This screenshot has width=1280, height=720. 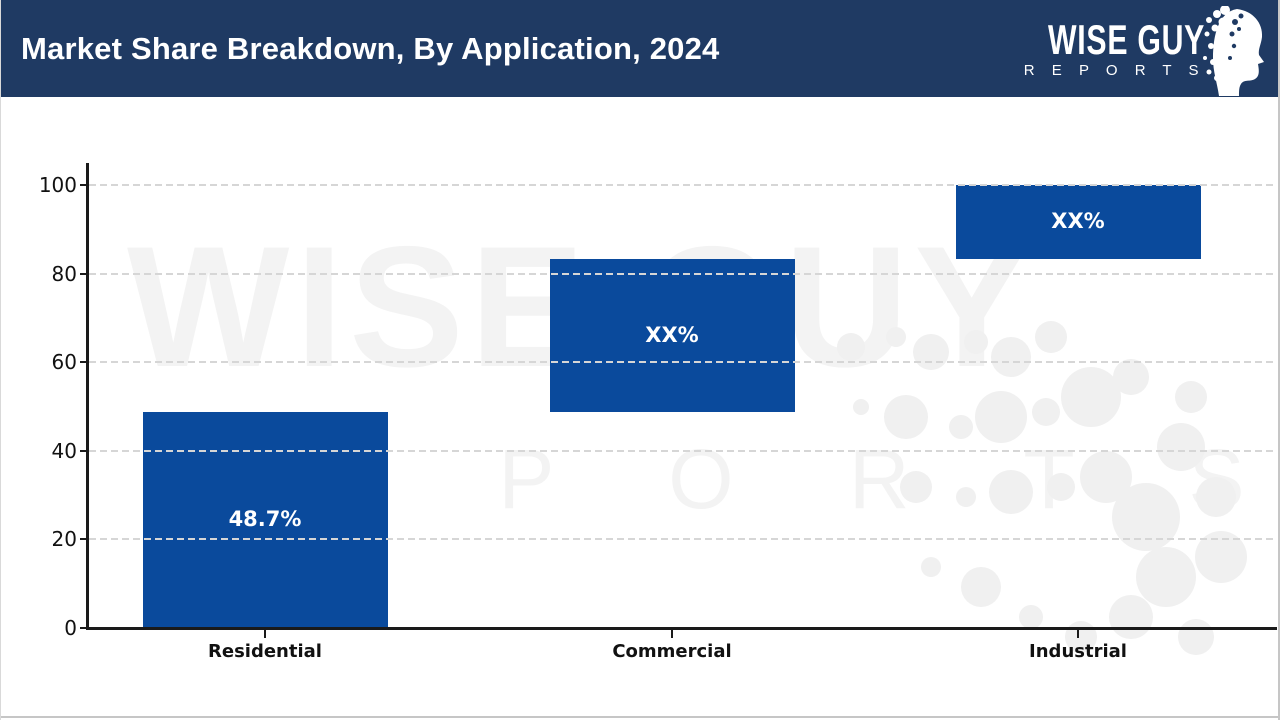 What do you see at coordinates (672, 633) in the screenshot?
I see `x-tick-commercial` at bounding box center [672, 633].